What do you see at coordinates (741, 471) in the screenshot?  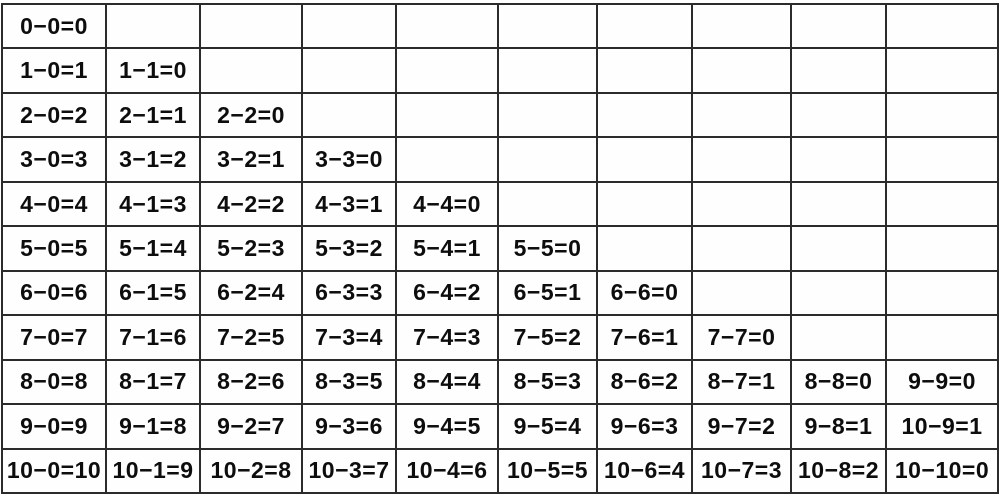 I see `equation-cell: 10−7=3` at bounding box center [741, 471].